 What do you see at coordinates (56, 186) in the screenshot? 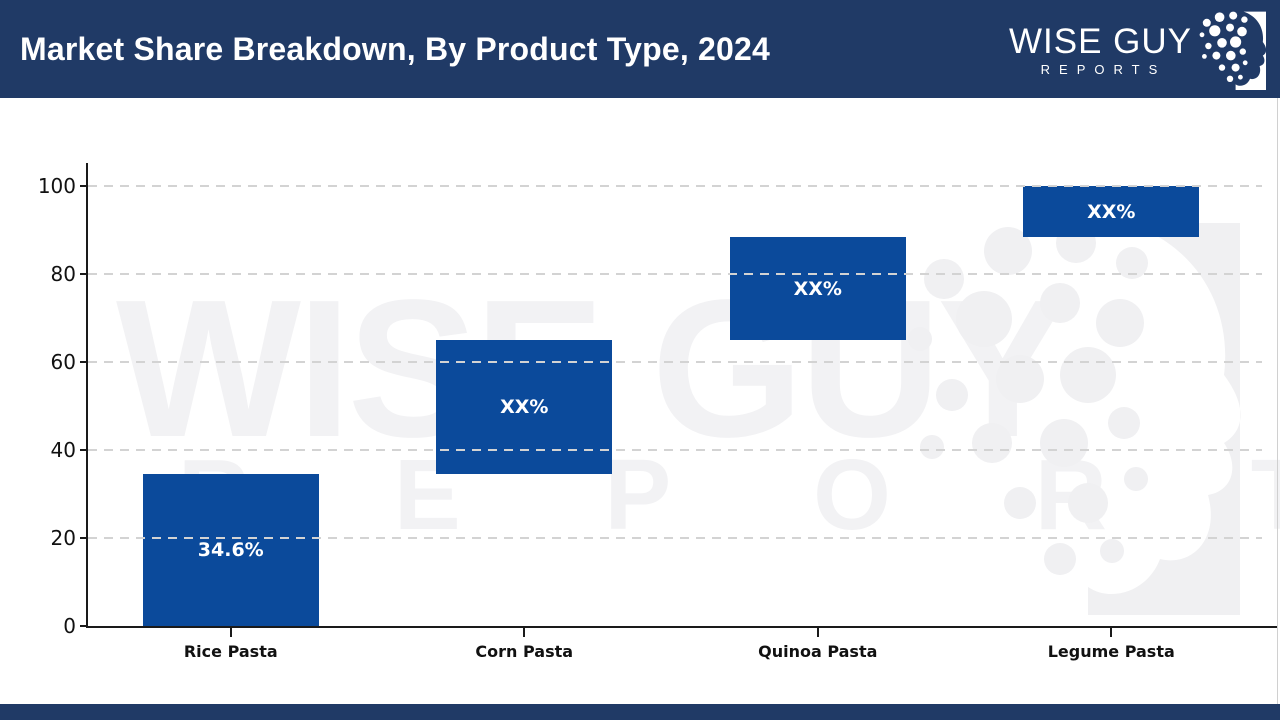
I see `y-tick-label-100: 100` at bounding box center [56, 186].